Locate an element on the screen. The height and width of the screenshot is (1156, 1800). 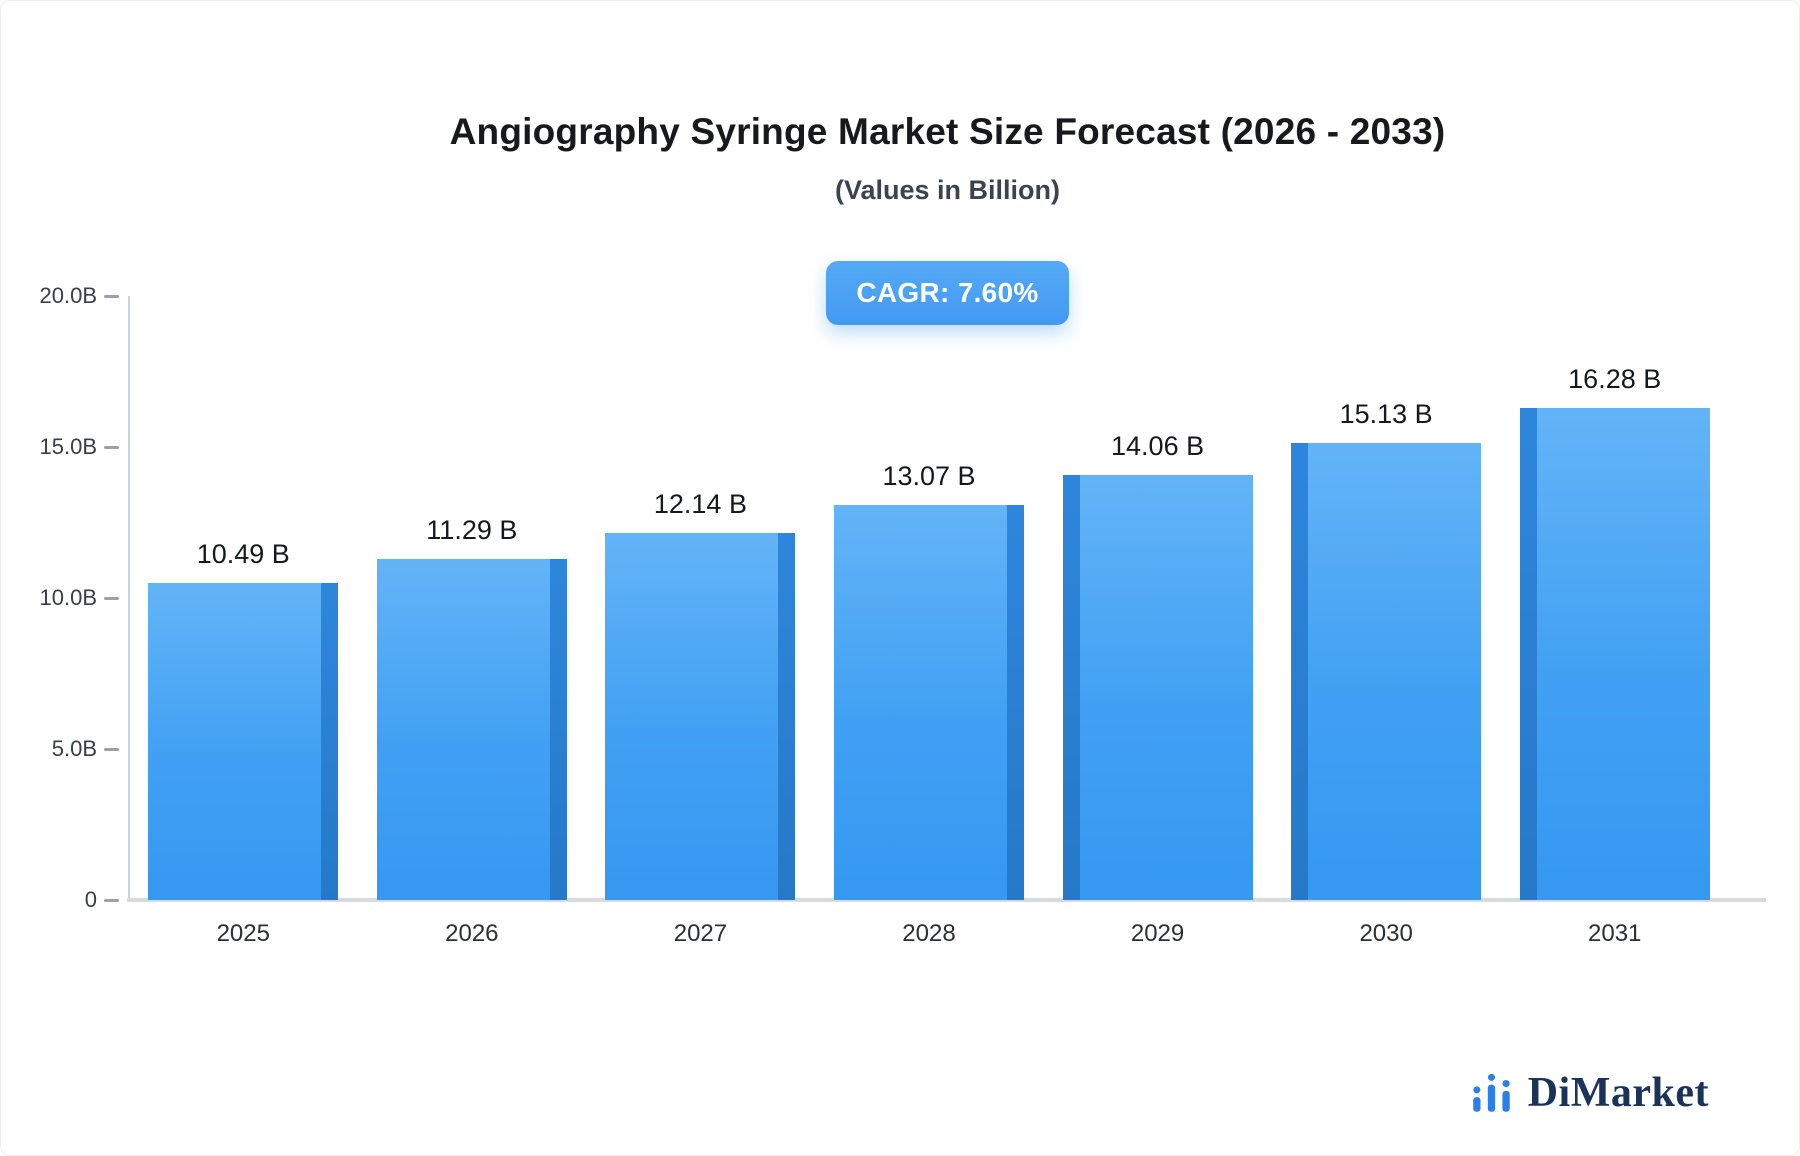
y-tick-label: 20.0B is located at coordinates (68, 295).